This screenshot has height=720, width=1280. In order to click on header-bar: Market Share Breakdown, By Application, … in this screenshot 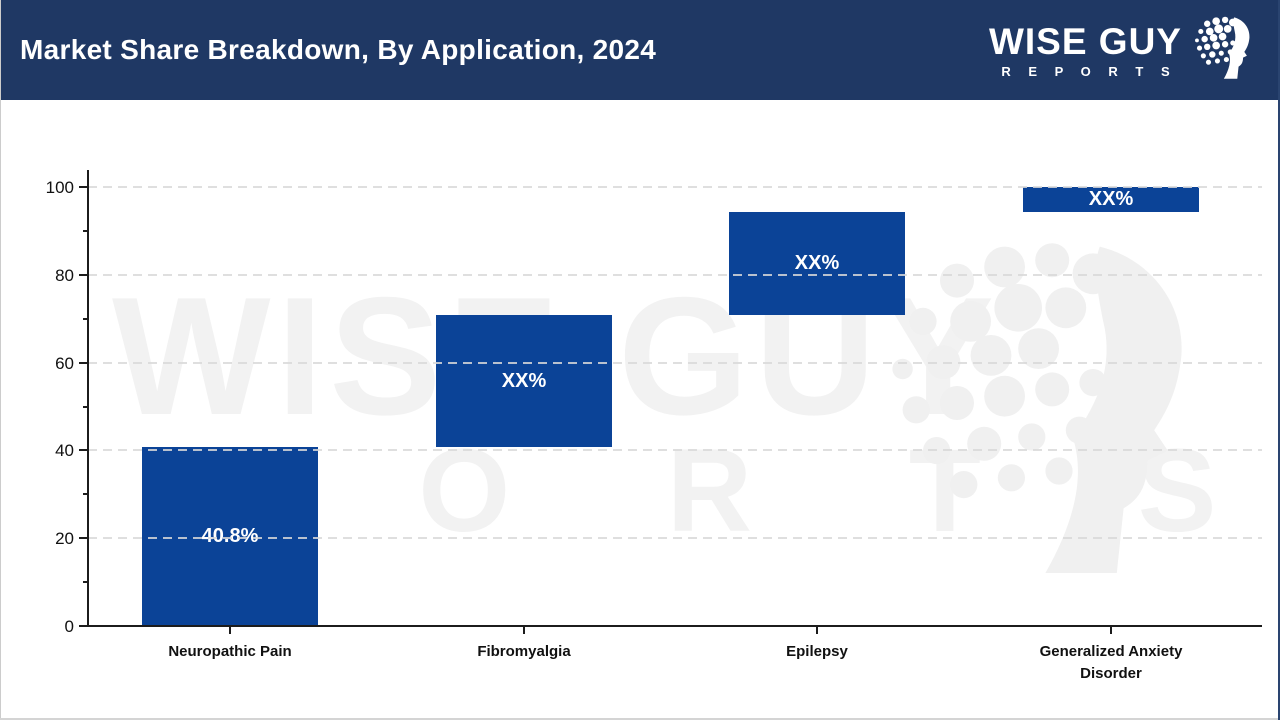, I will do `click(640, 50)`.